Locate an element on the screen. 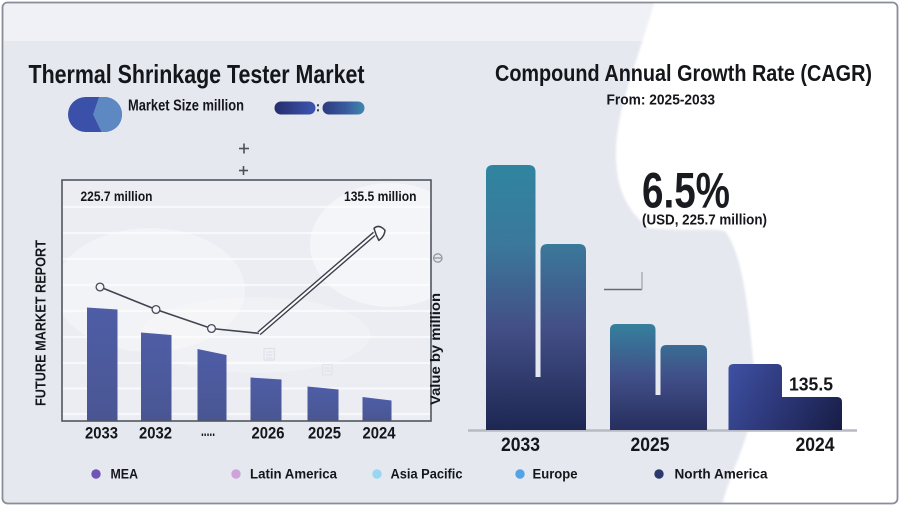  svg-text: Asia Pacific is located at coordinates (427, 474).